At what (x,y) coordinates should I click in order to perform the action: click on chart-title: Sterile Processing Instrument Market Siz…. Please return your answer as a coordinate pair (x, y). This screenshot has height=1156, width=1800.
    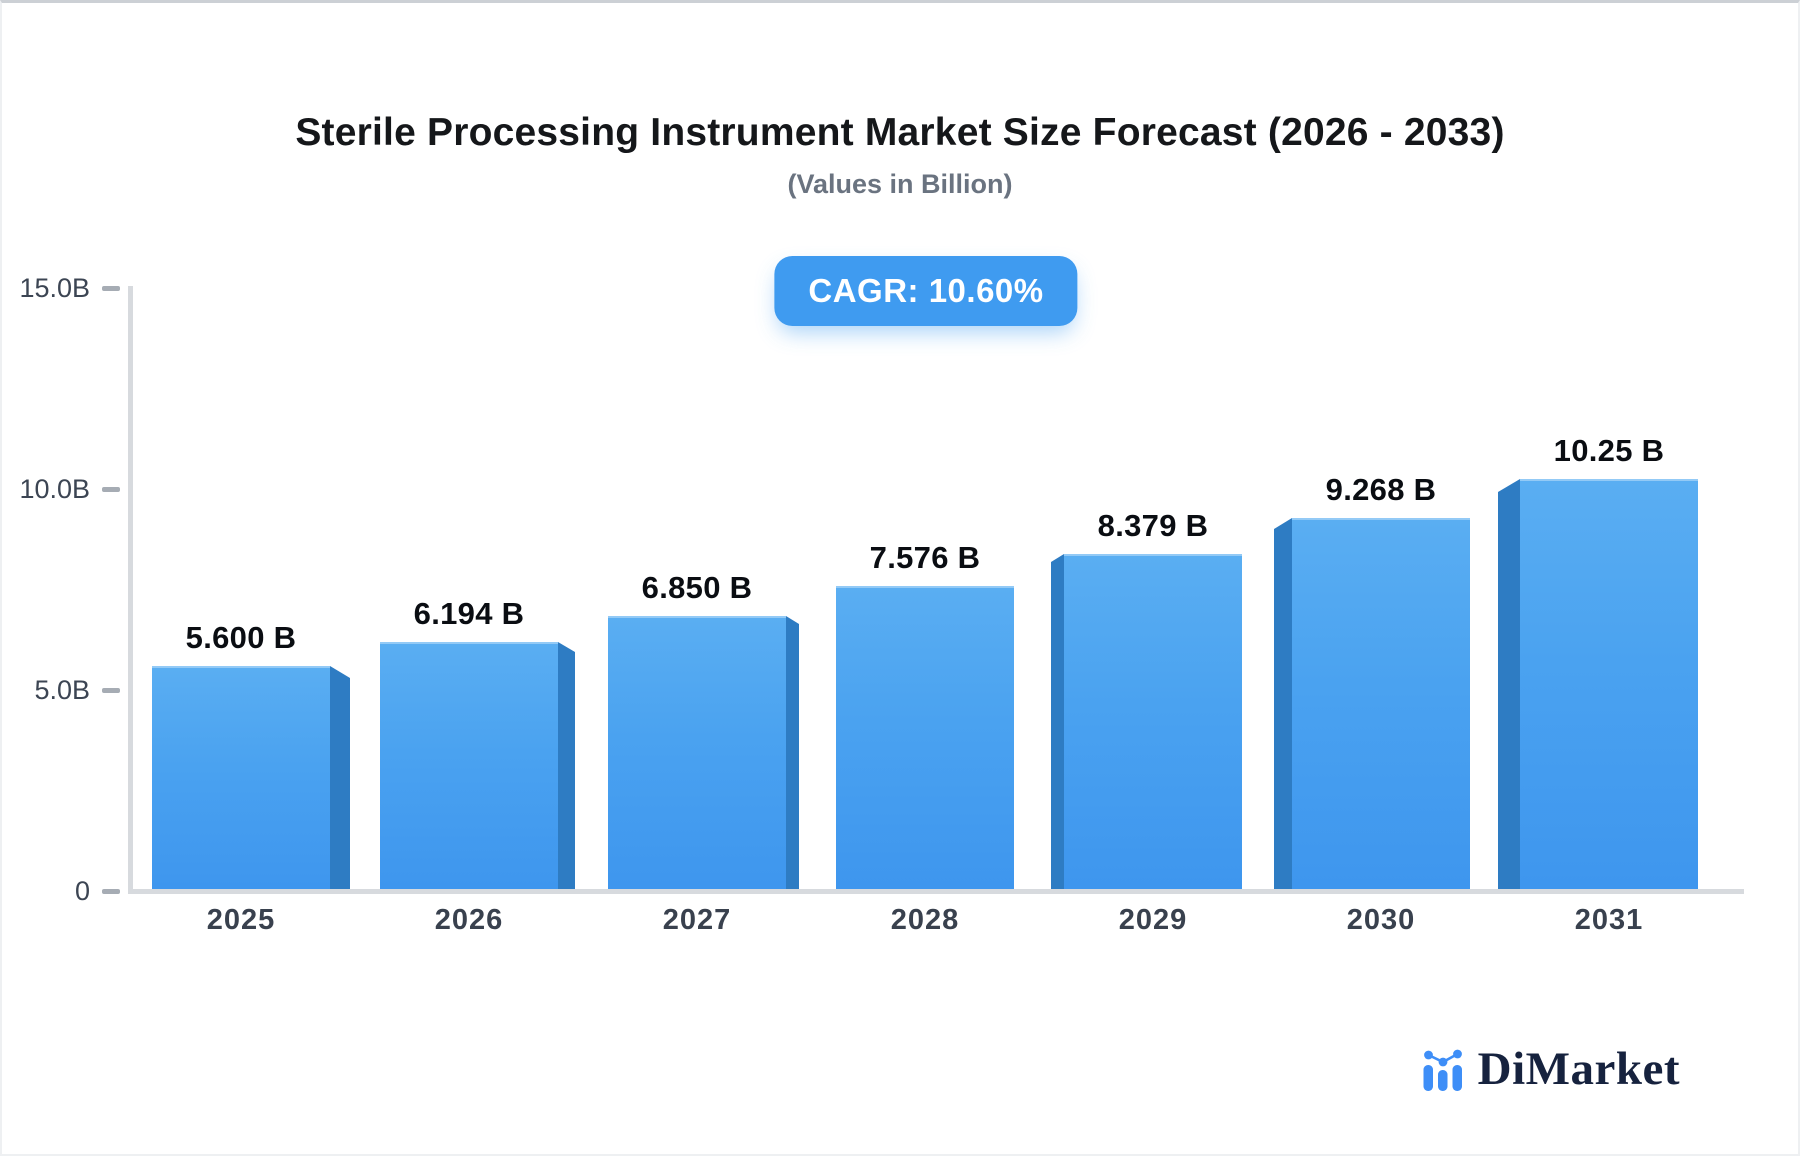
    Looking at the image, I should click on (900, 132).